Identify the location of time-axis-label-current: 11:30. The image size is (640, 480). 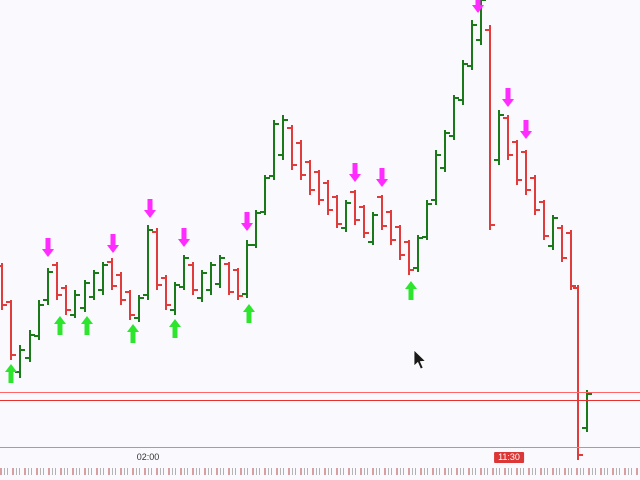
(509, 457).